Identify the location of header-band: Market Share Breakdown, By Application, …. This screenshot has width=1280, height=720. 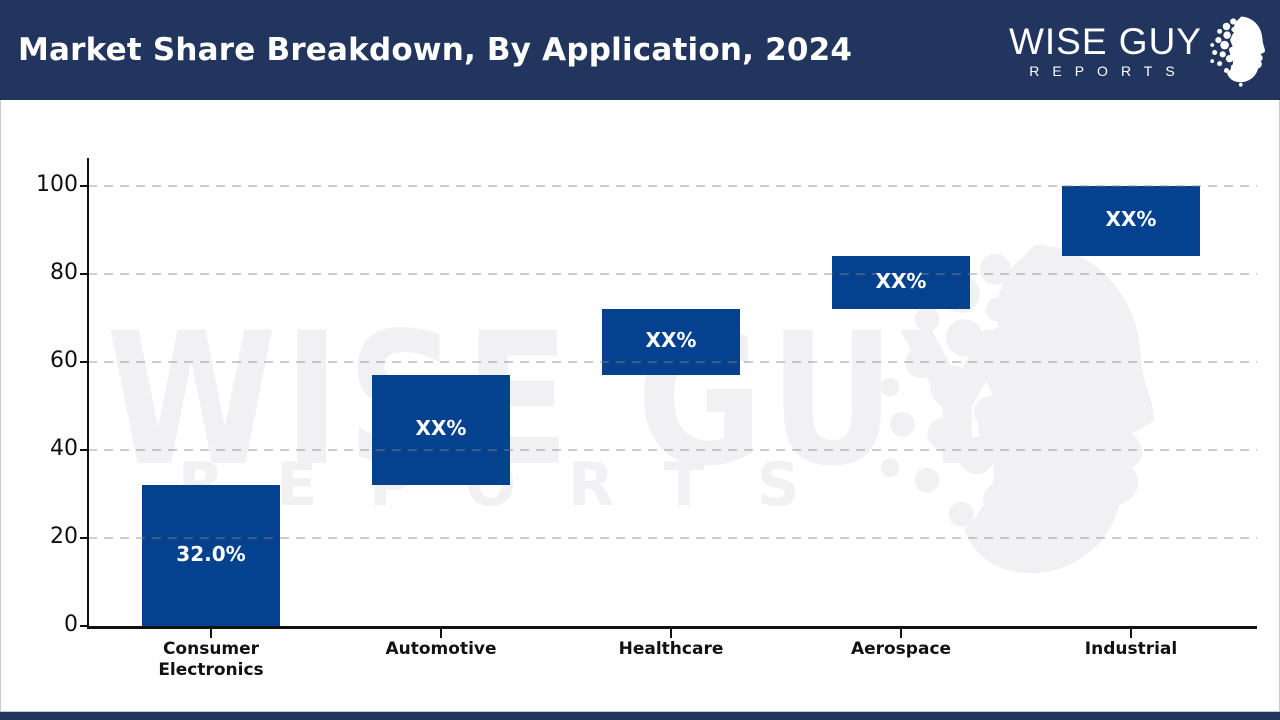
(640, 50).